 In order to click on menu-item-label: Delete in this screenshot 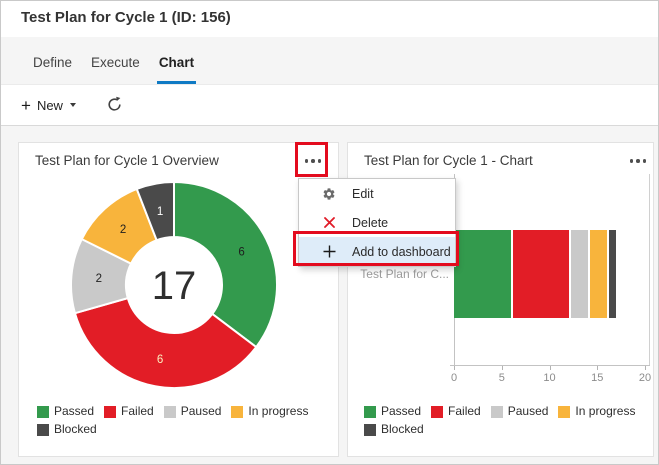, I will do `click(370, 222)`.